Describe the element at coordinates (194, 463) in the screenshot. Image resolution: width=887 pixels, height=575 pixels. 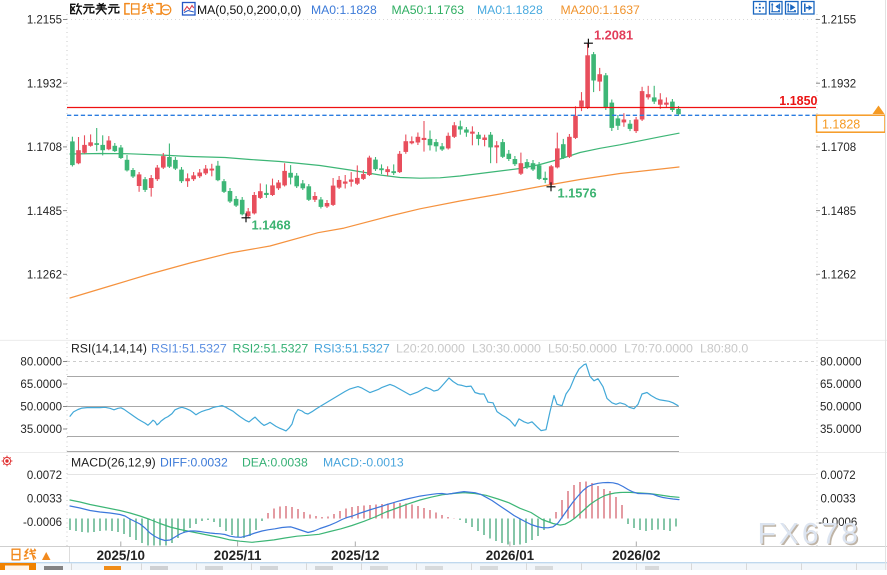
I see `svg-text: DIFF:0.0032` at that location.